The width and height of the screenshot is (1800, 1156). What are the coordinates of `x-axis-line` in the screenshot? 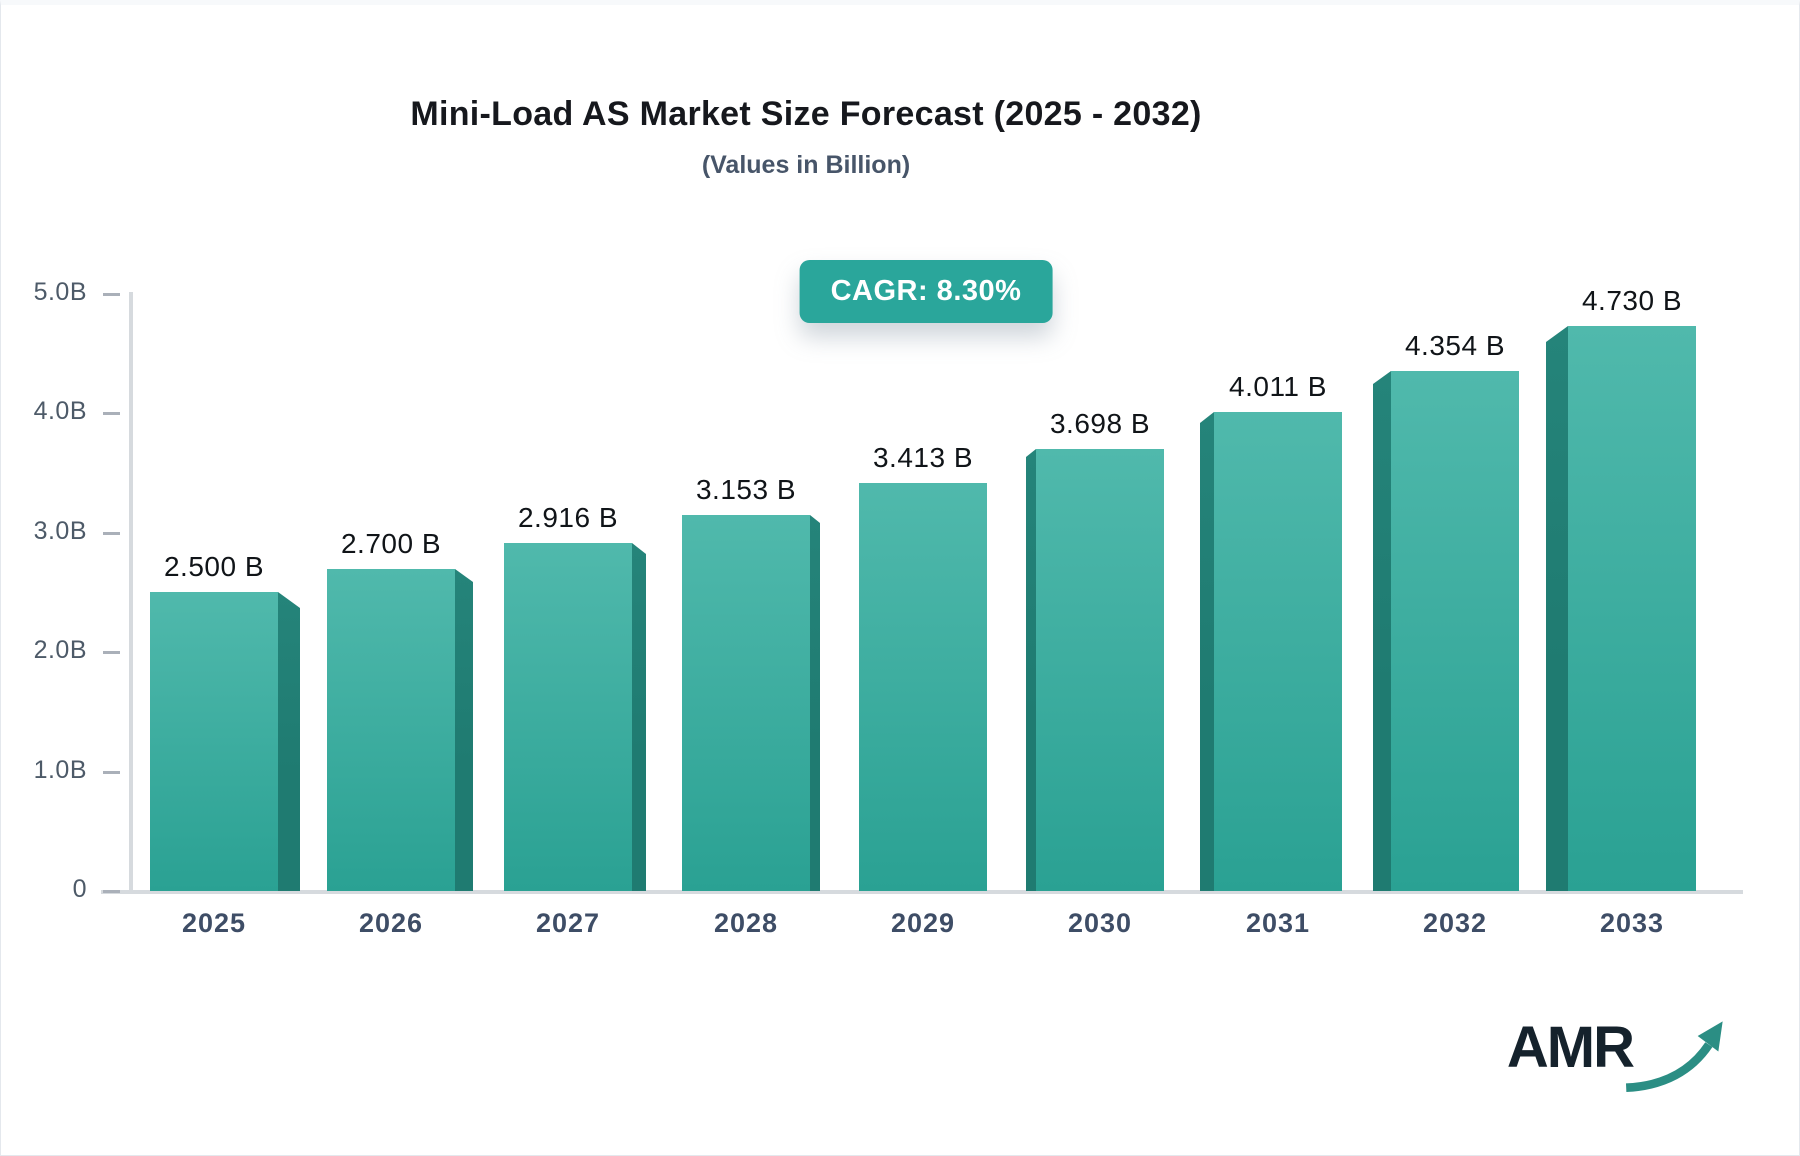 It's located at (922, 892).